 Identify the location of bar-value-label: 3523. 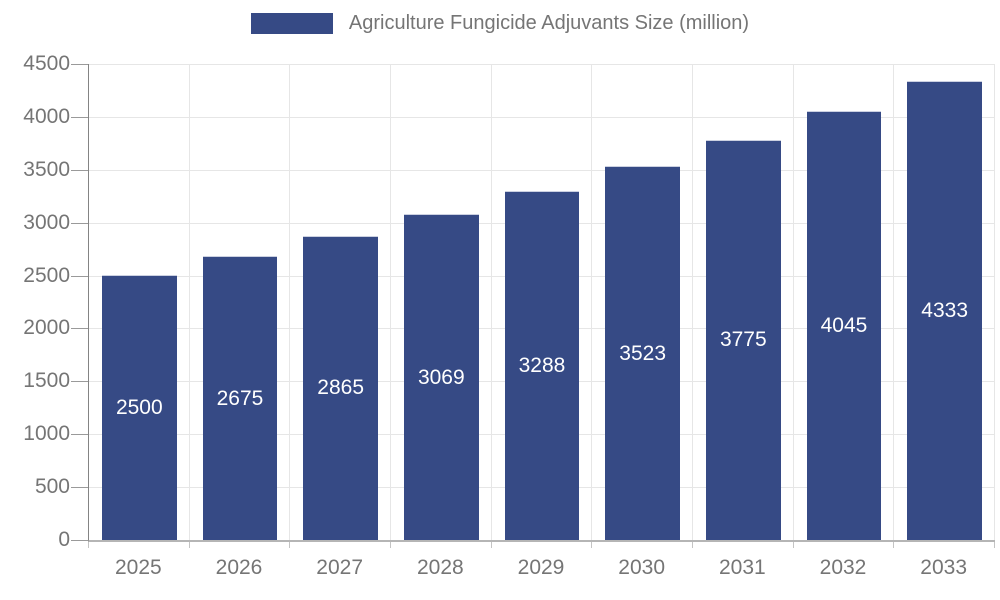
(642, 353).